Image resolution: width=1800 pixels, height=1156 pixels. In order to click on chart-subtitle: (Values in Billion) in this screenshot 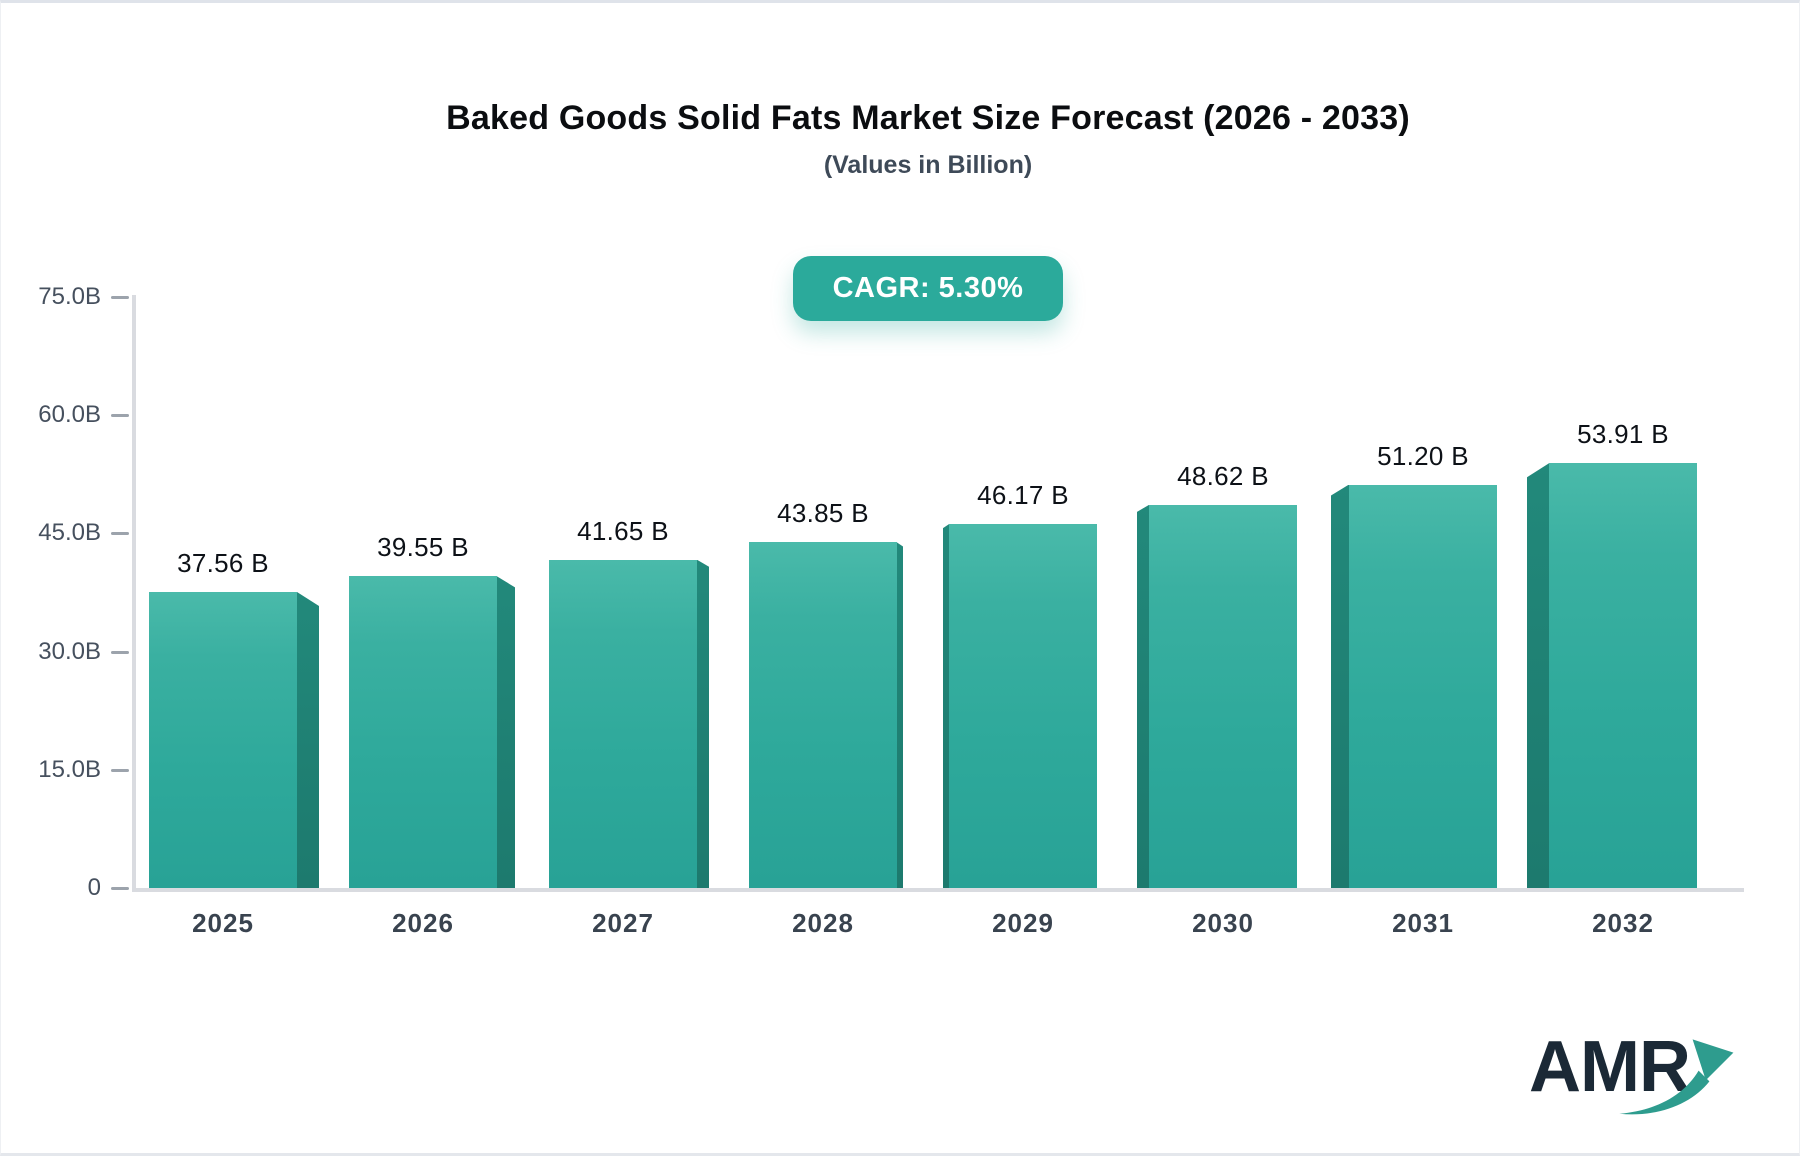, I will do `click(928, 165)`.